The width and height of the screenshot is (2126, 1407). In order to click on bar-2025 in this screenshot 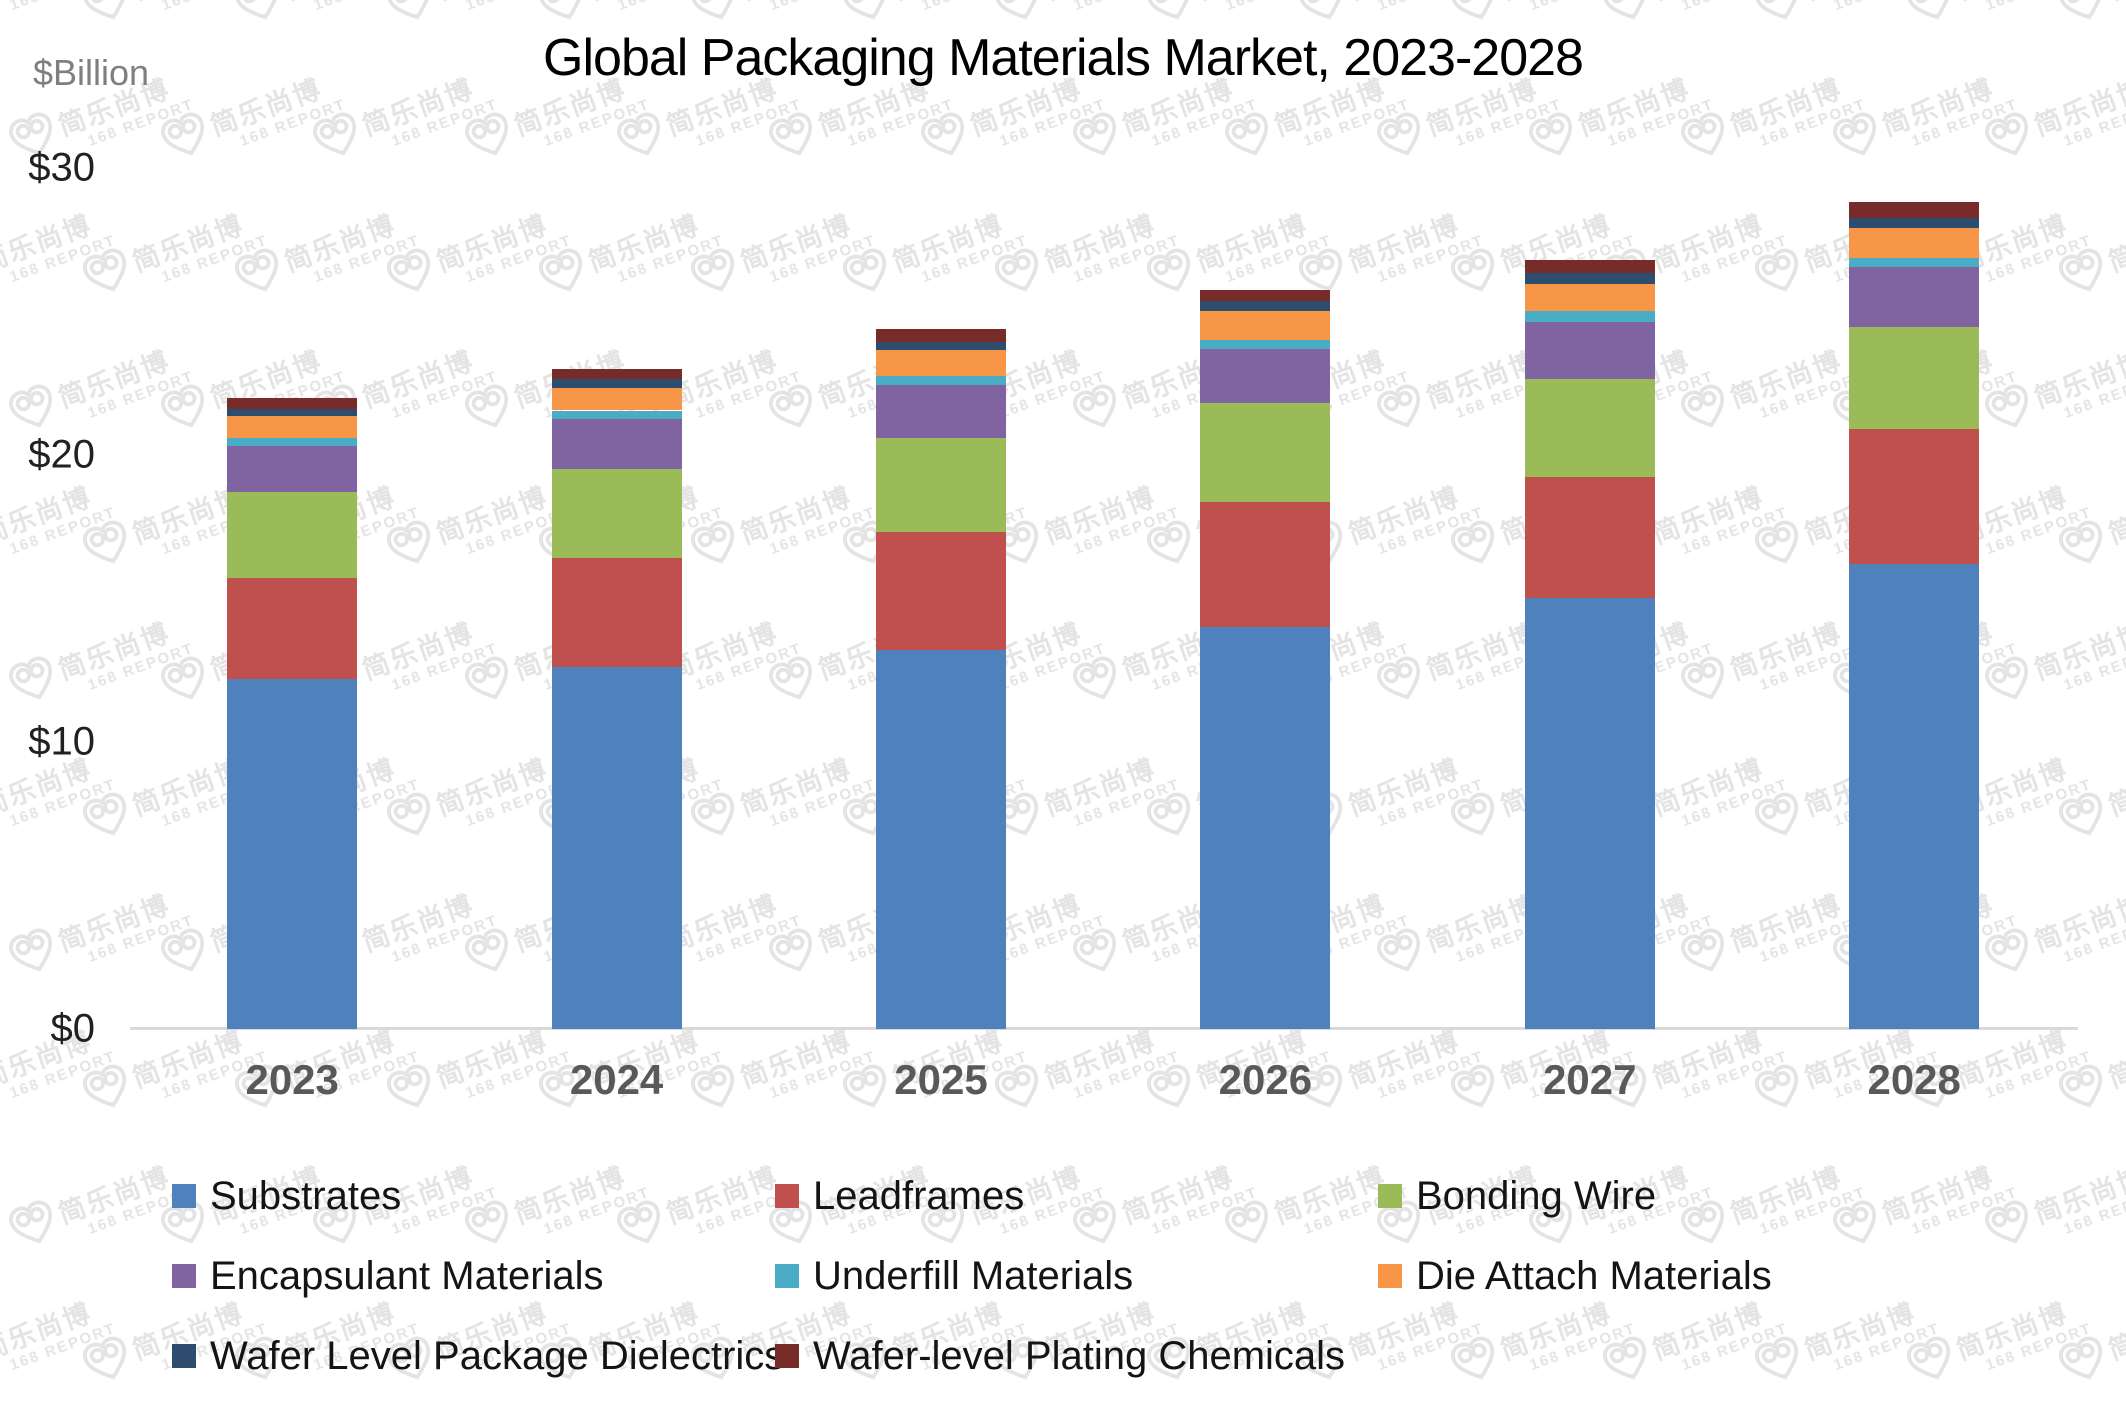, I will do `click(941, 678)`.